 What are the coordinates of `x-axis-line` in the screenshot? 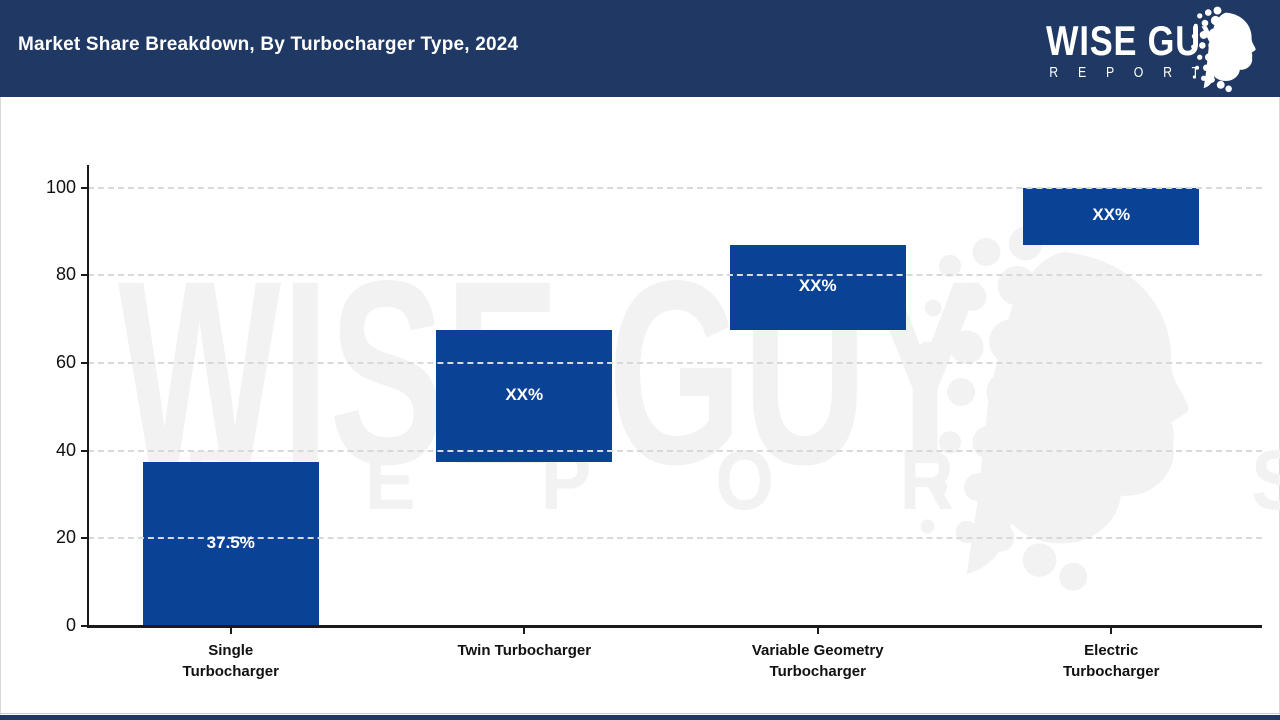 It's located at (674, 626).